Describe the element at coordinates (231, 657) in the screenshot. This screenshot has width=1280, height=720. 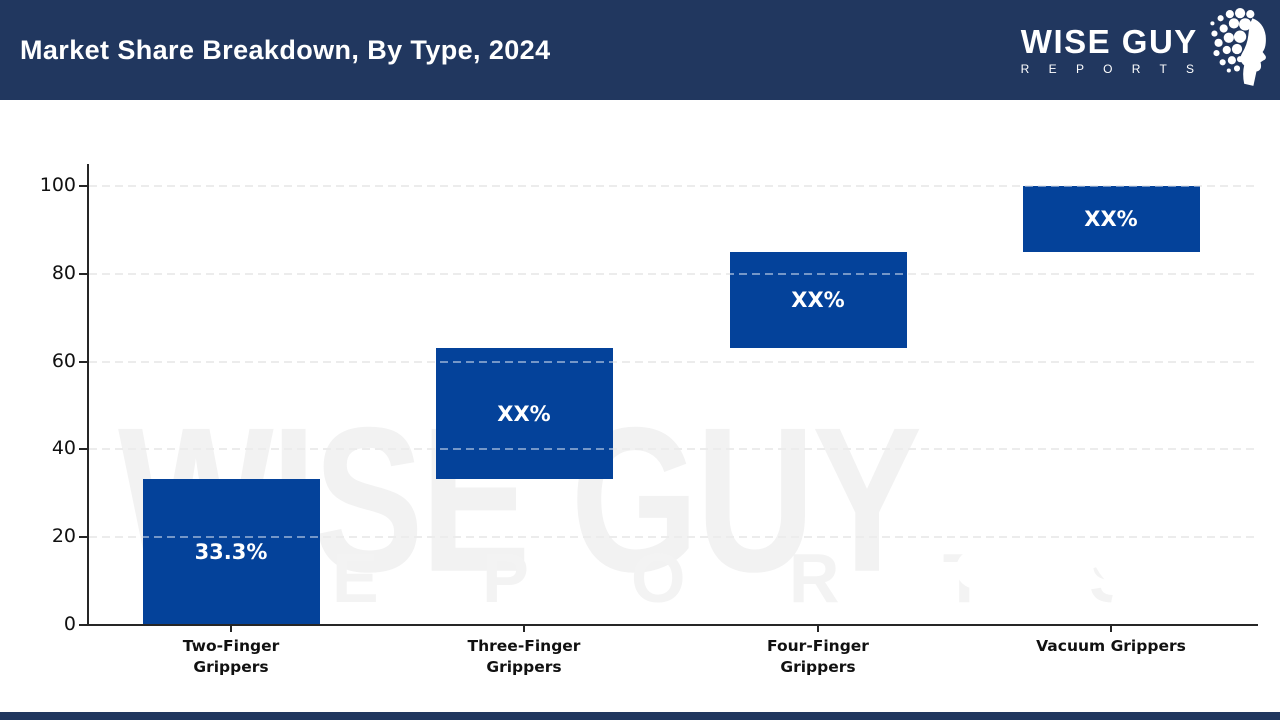
I see `category-label: Two-Finger Grippers` at that location.